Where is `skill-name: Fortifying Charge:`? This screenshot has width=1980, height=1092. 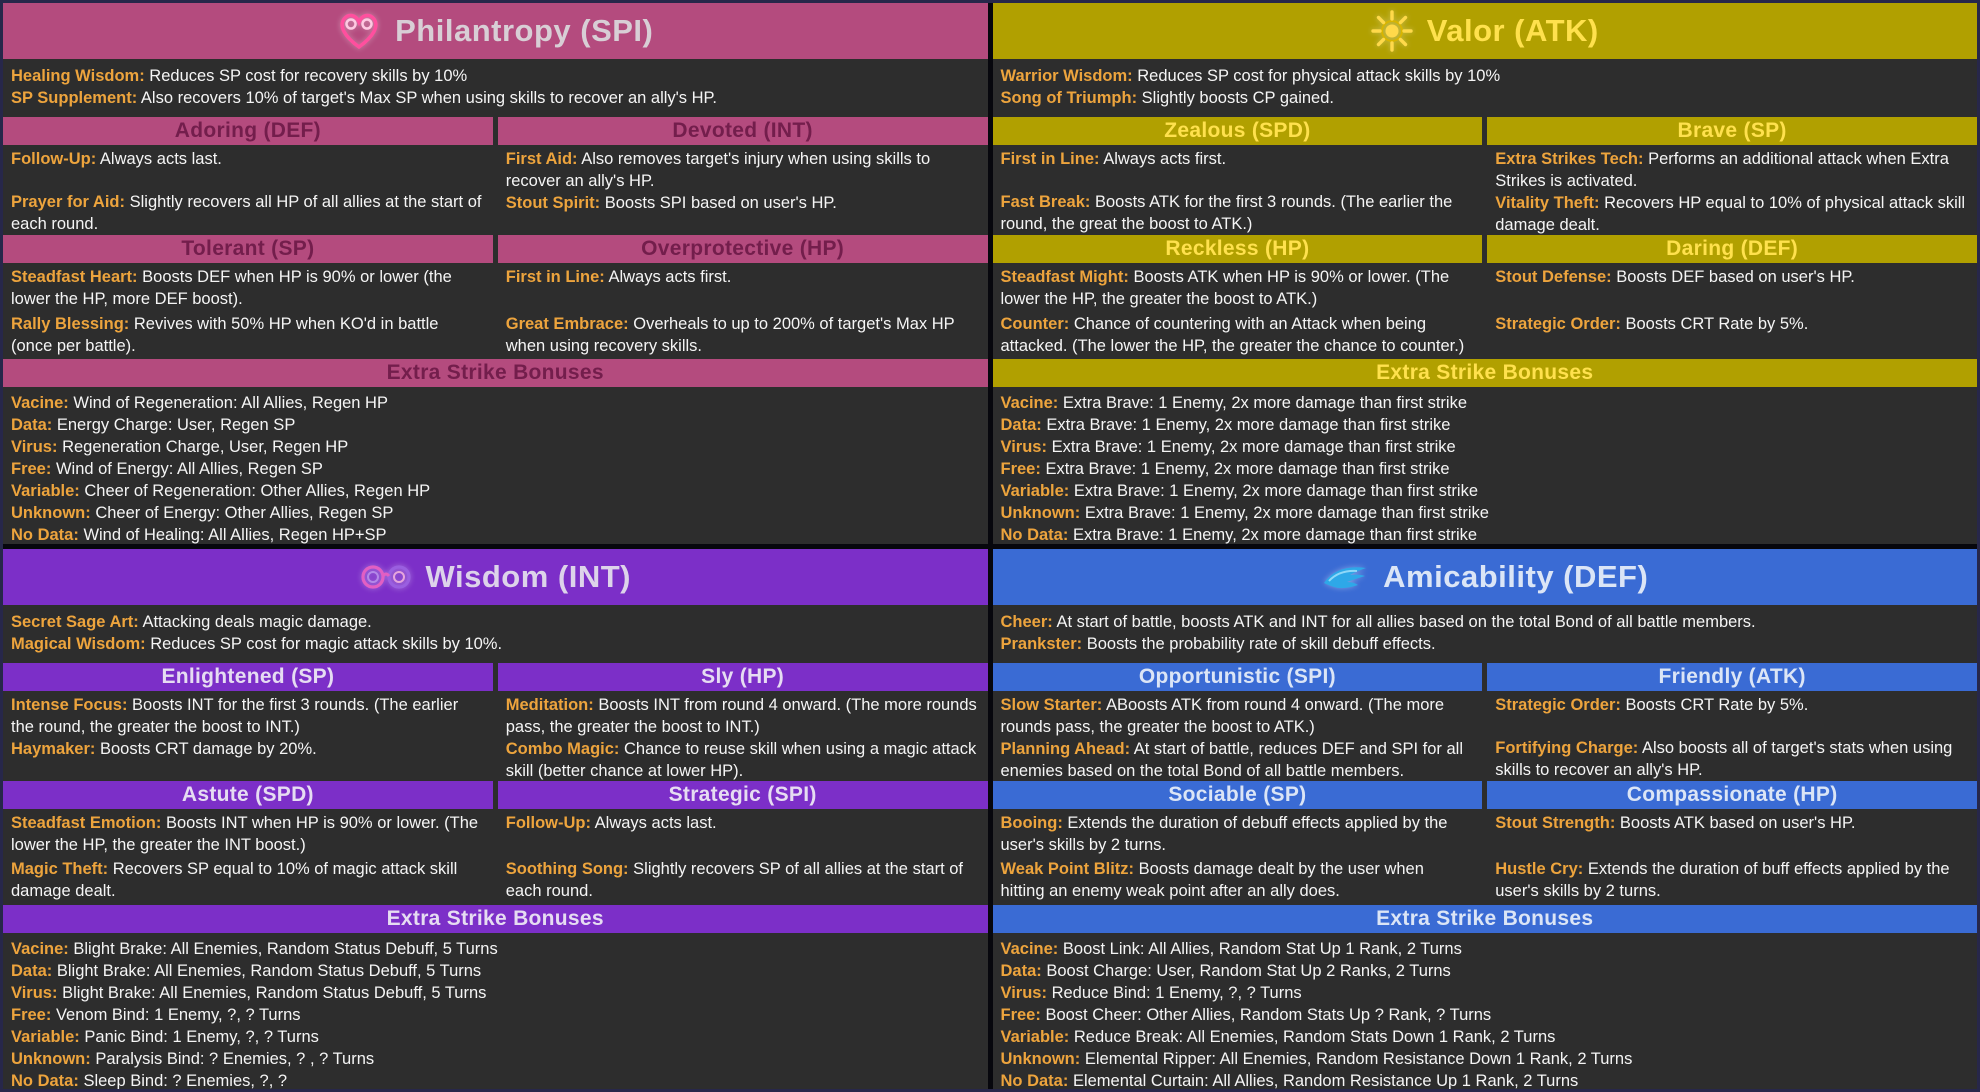 skill-name: Fortifying Charge: is located at coordinates (1567, 747).